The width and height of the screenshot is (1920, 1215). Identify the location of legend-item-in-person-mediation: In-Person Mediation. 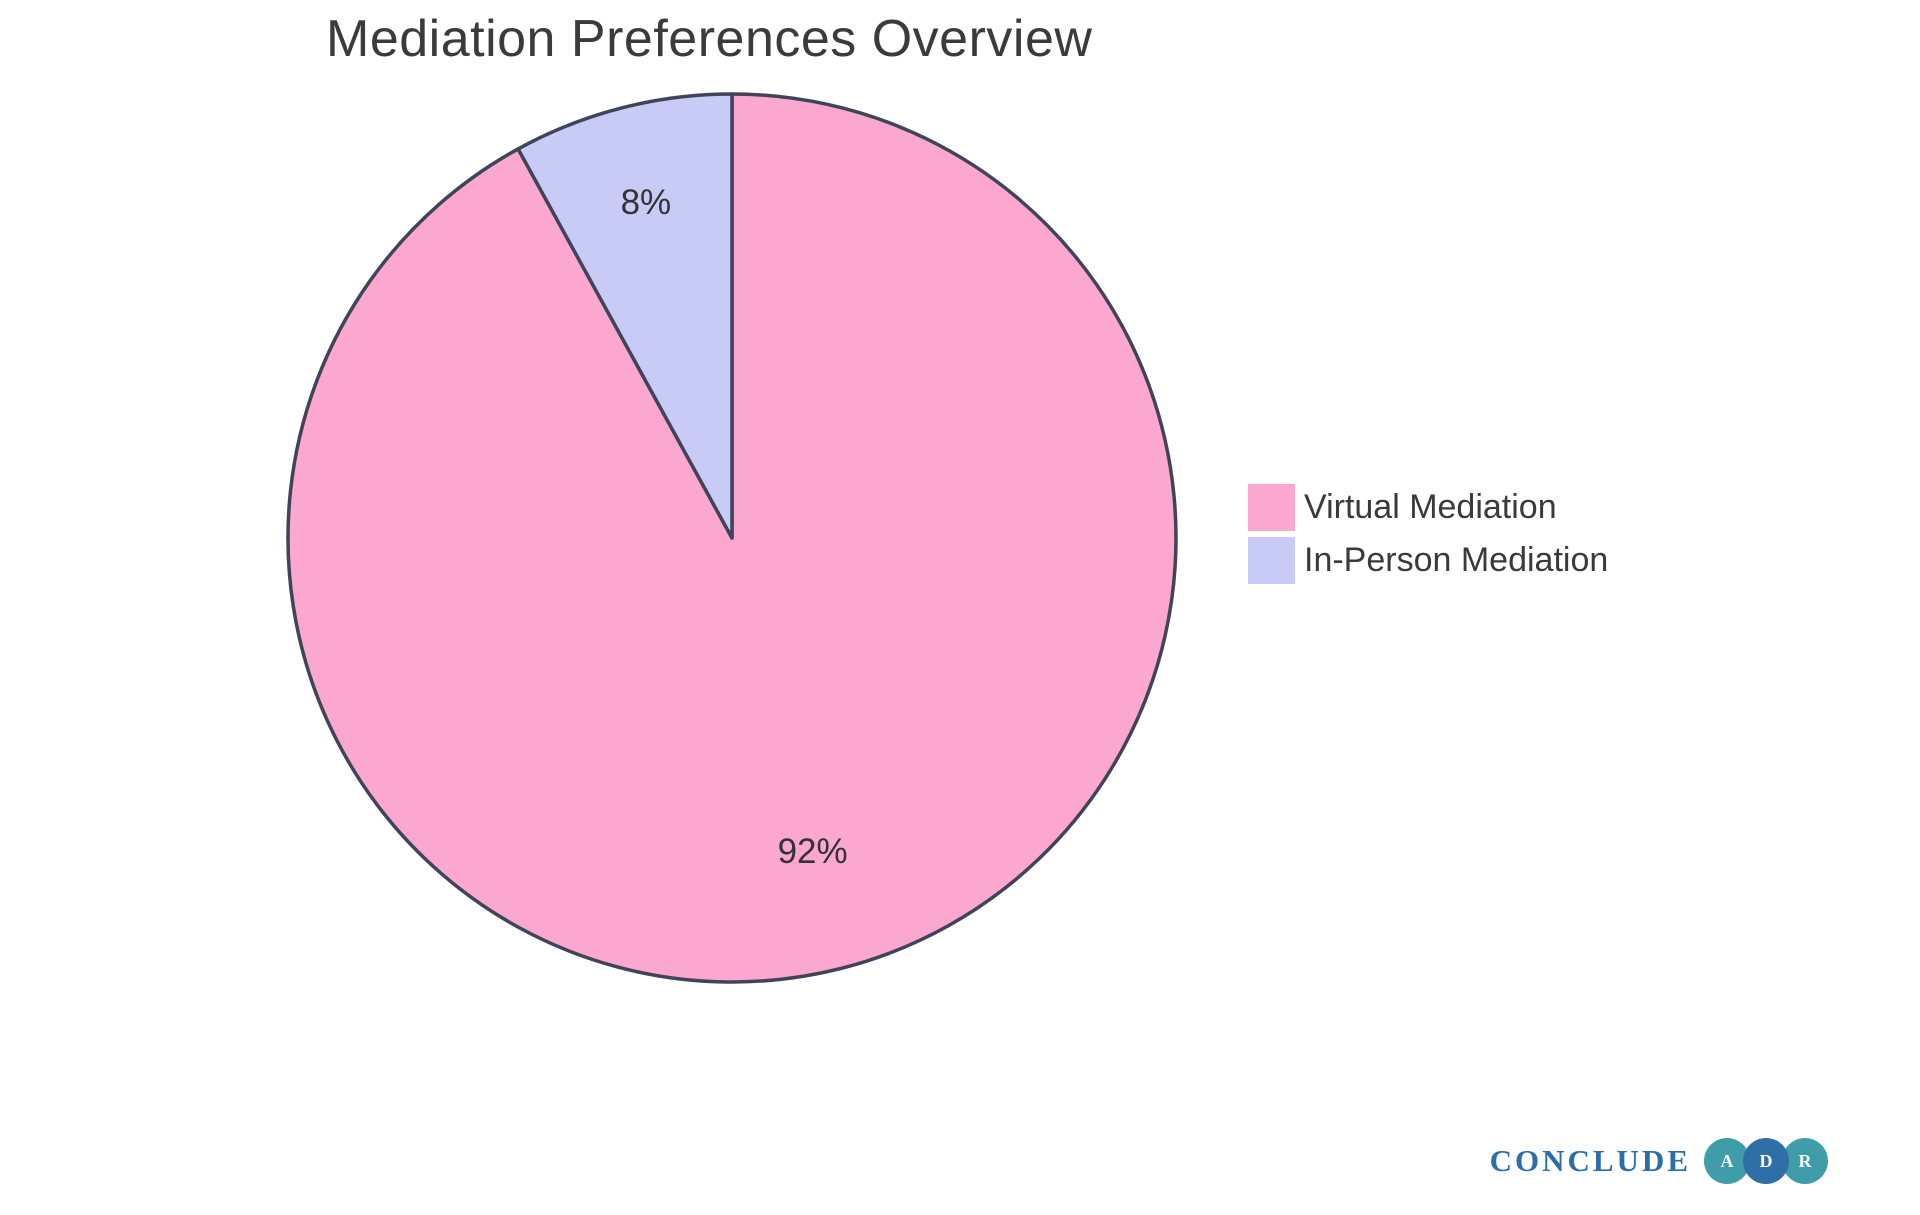
(1428, 560).